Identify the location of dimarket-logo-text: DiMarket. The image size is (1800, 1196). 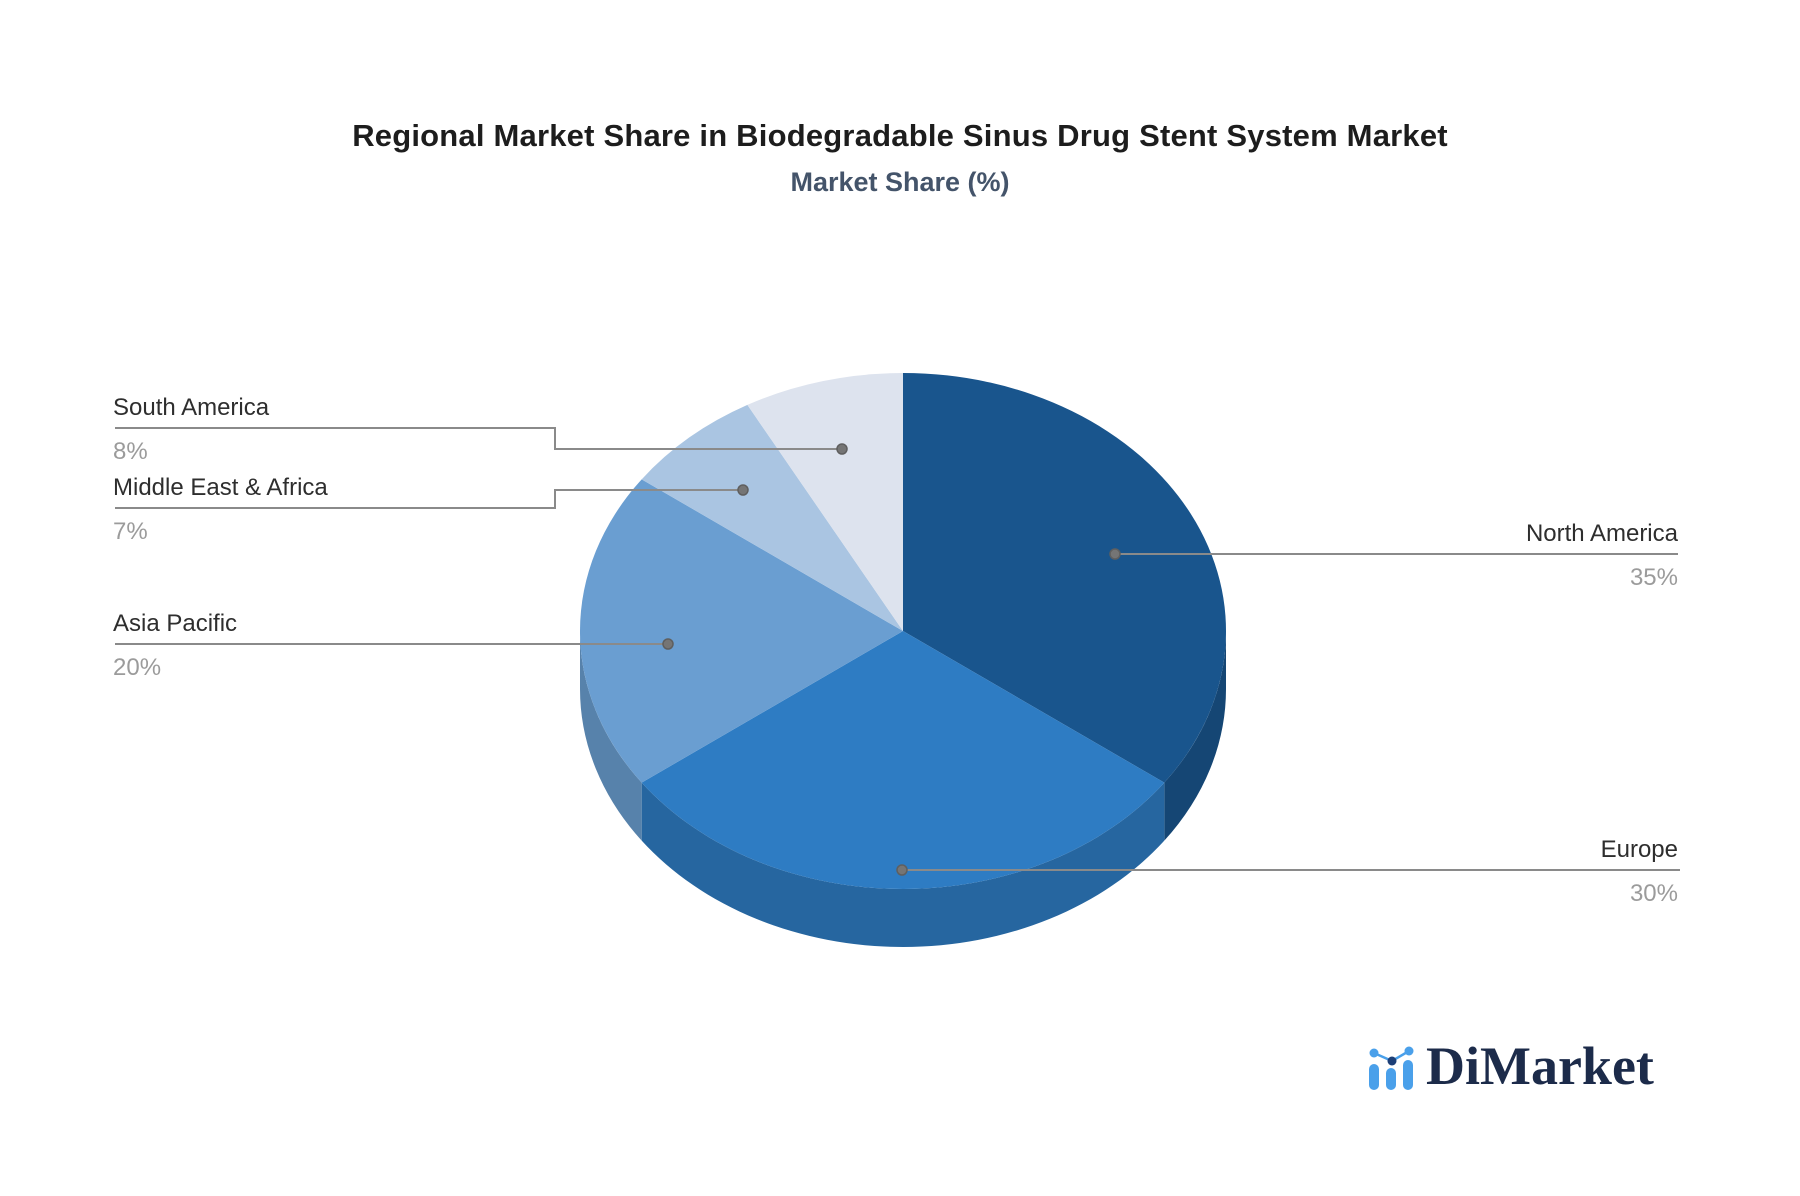
(1540, 1066).